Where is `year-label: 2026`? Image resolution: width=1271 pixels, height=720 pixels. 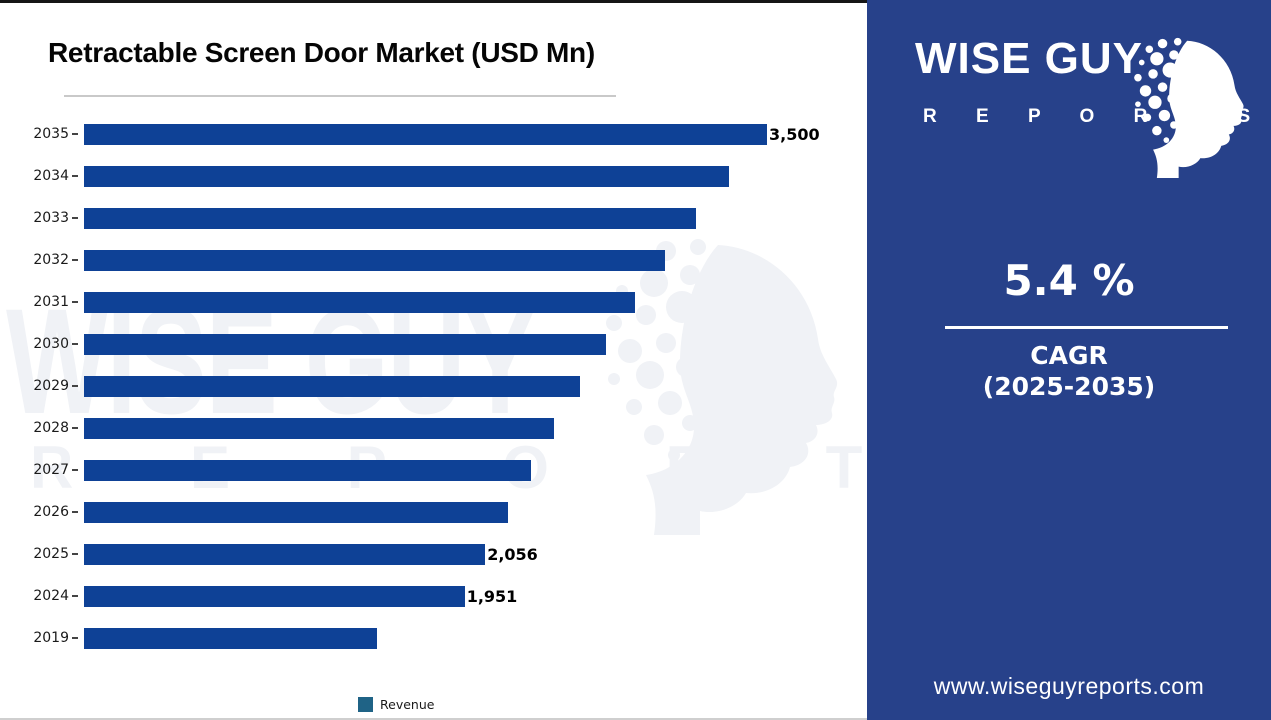 year-label: 2026 is located at coordinates (51, 512).